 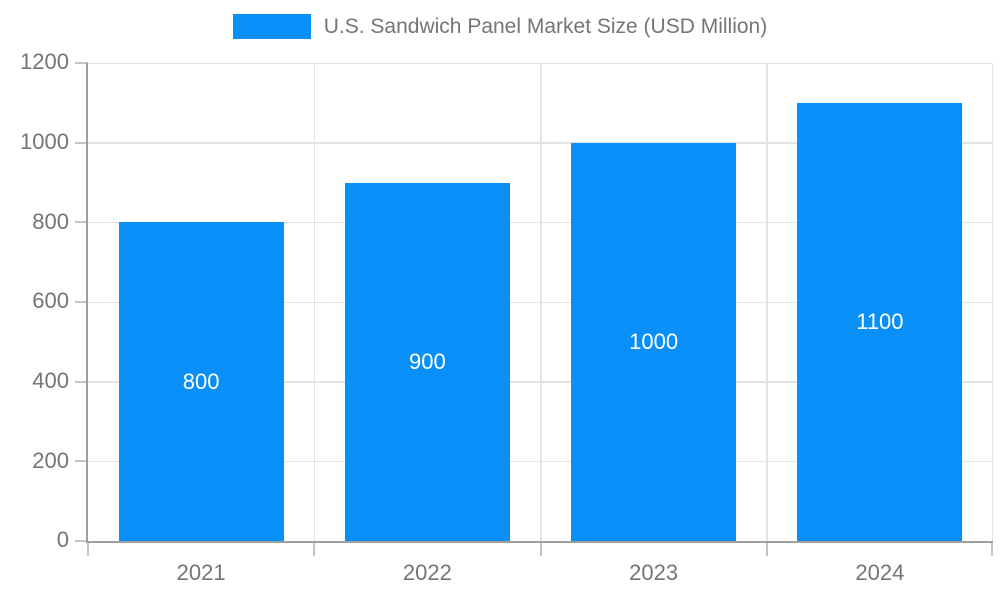 What do you see at coordinates (271, 26) in the screenshot?
I see `legend-swatch` at bounding box center [271, 26].